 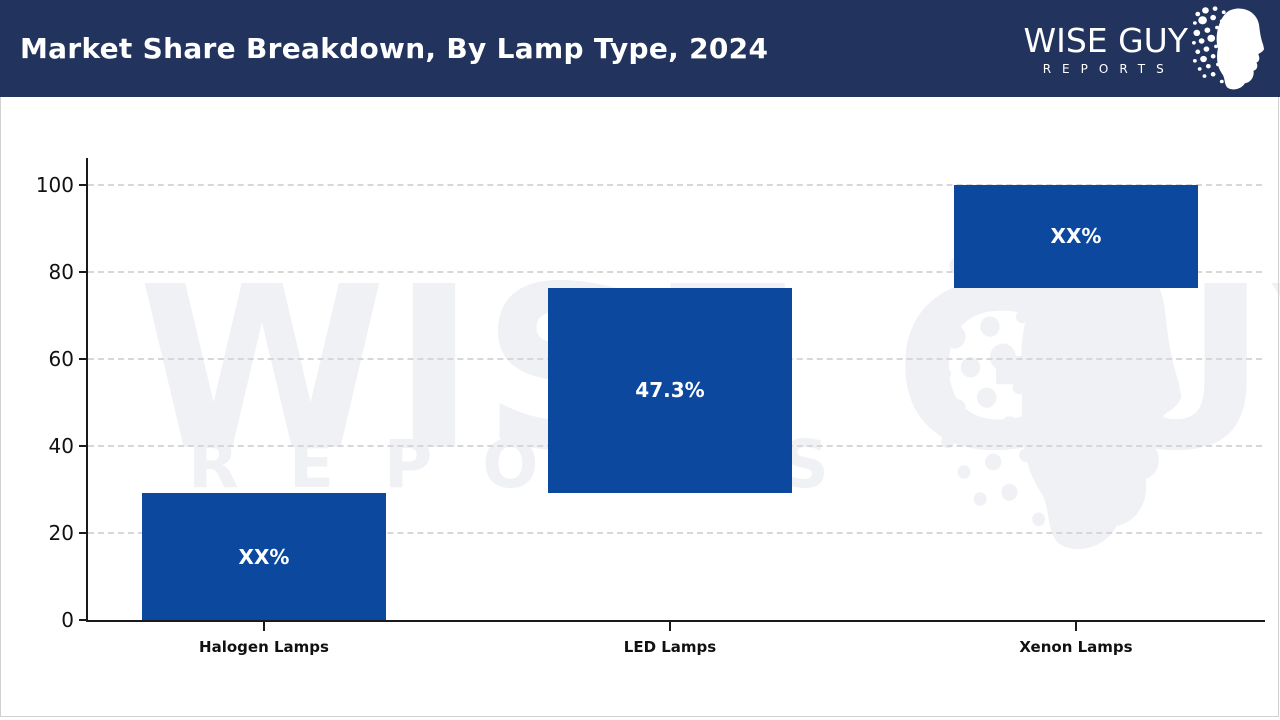 What do you see at coordinates (1108, 68) in the screenshot?
I see `brand-subname: REPORTS` at bounding box center [1108, 68].